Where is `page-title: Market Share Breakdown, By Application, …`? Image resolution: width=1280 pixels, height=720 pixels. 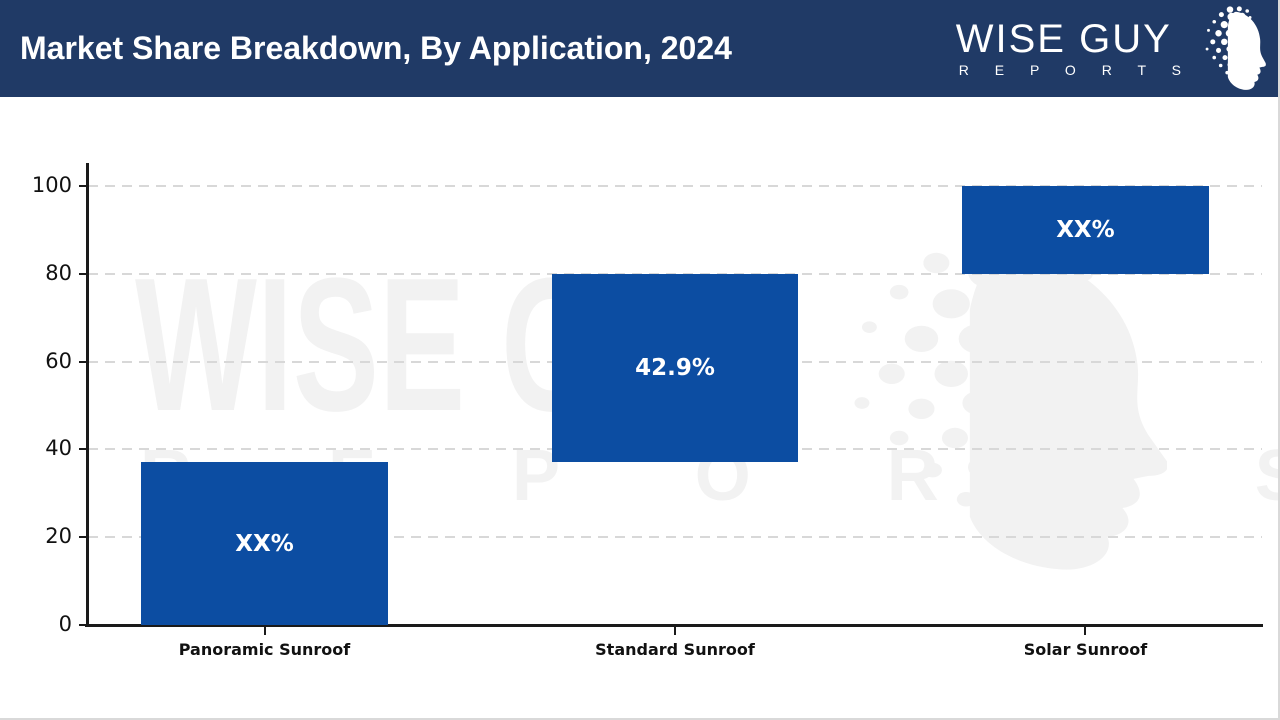
page-title: Market Share Breakdown, By Application, … is located at coordinates (376, 48).